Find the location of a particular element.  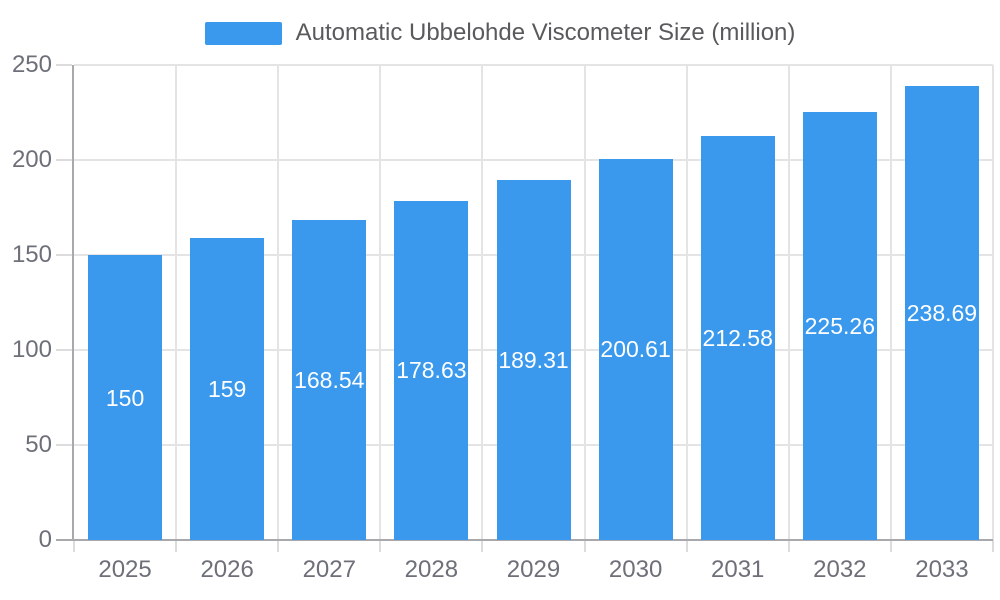

y-axis-tick-label: 150 is located at coordinates (31, 254).